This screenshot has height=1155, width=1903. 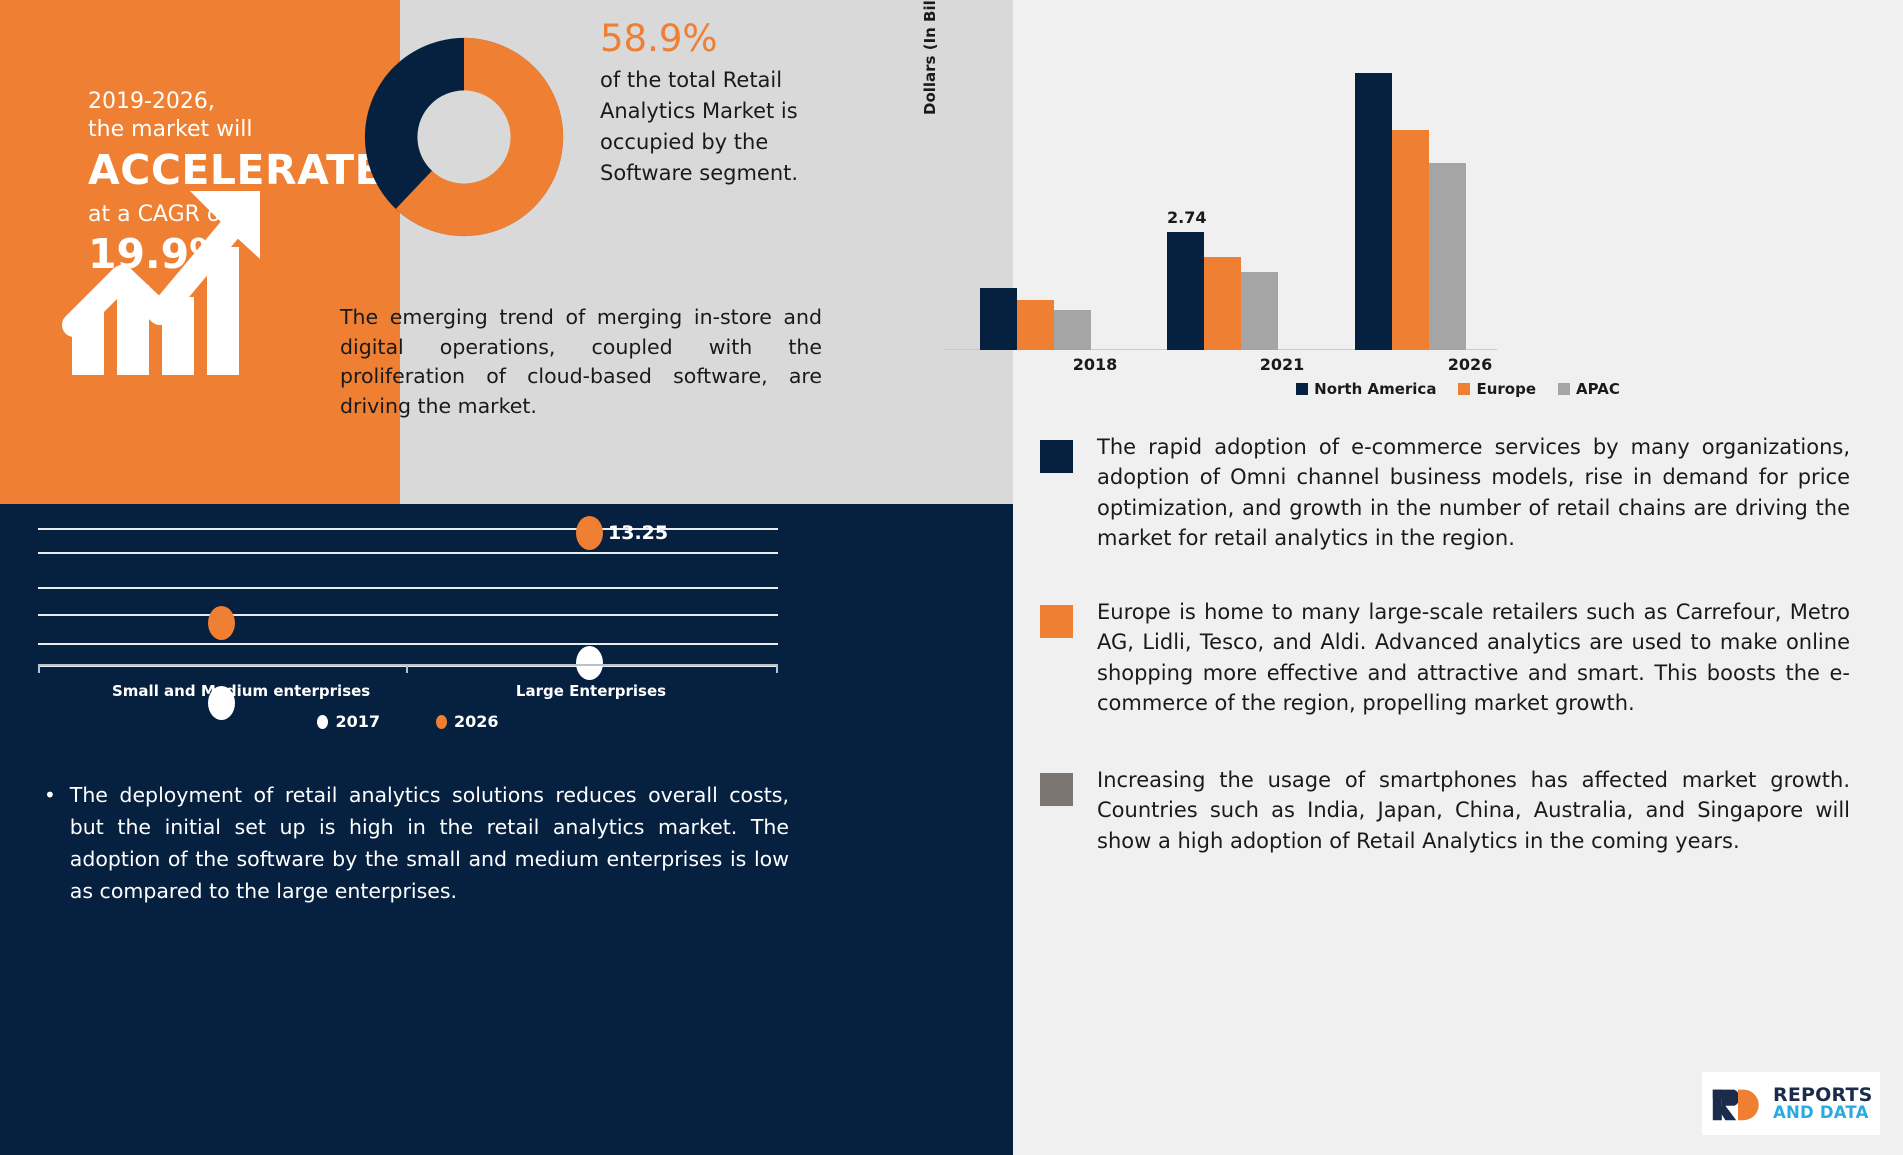 I want to click on logo-line-1: REPORTS, so click(x=1823, y=1094).